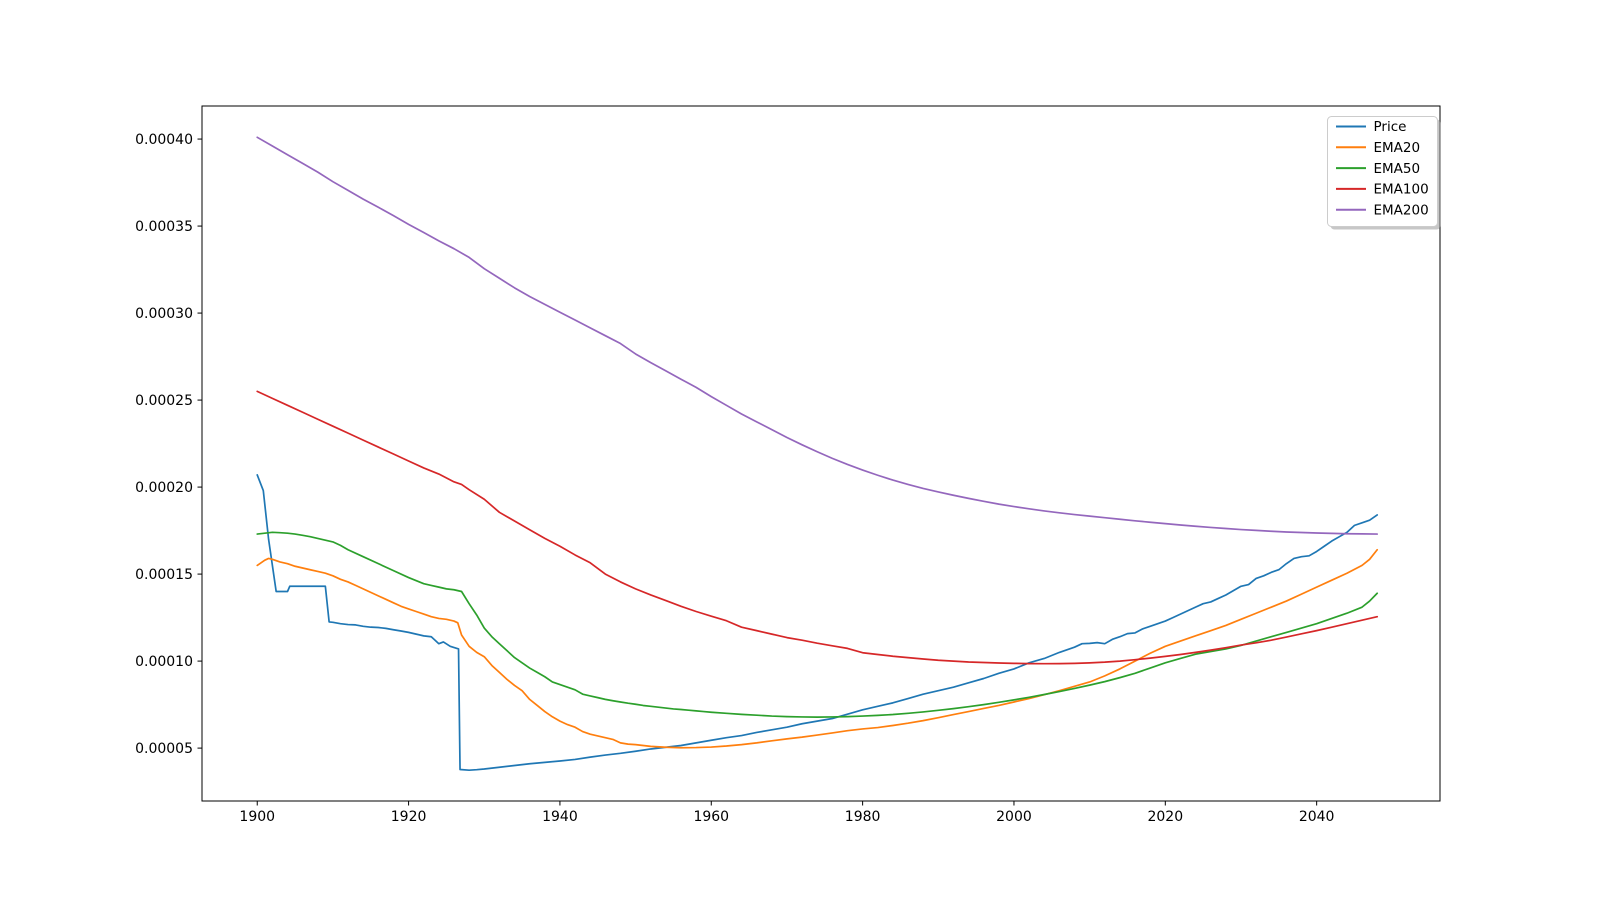 The image size is (1600, 900). I want to click on x-tick-label: 2040, so click(1317, 817).